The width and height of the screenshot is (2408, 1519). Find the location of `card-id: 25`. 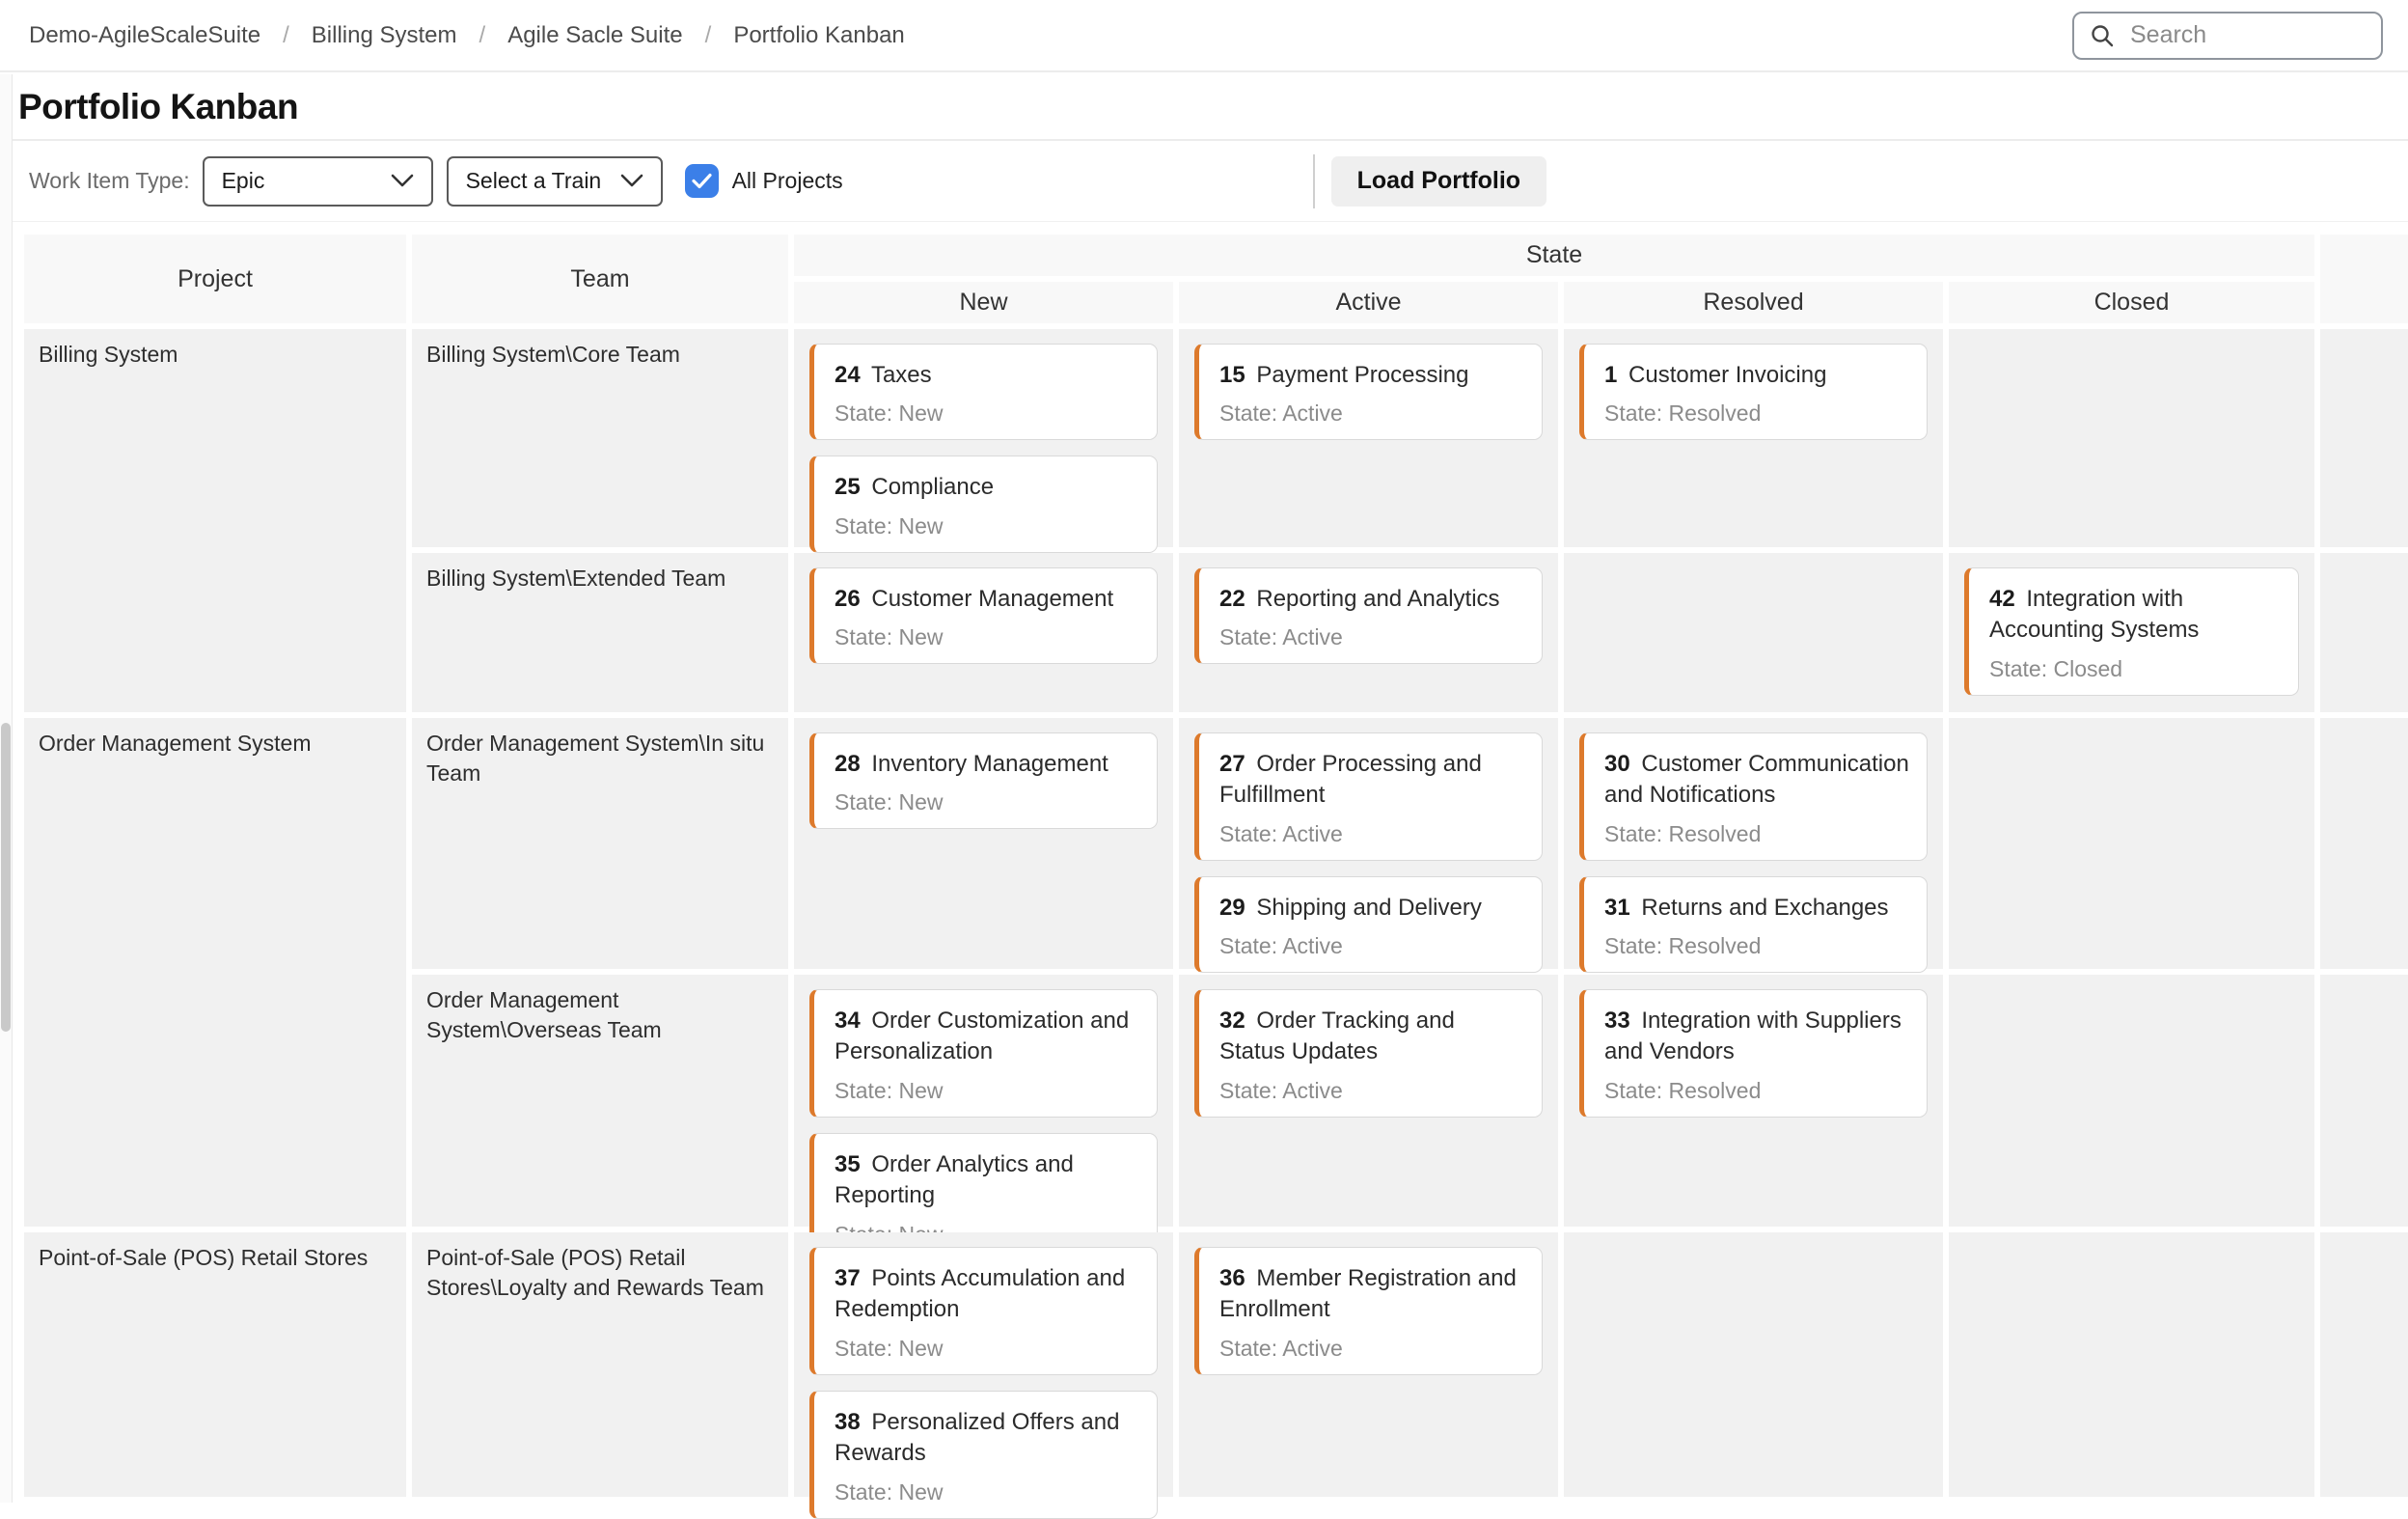

card-id: 25 is located at coordinates (848, 487).